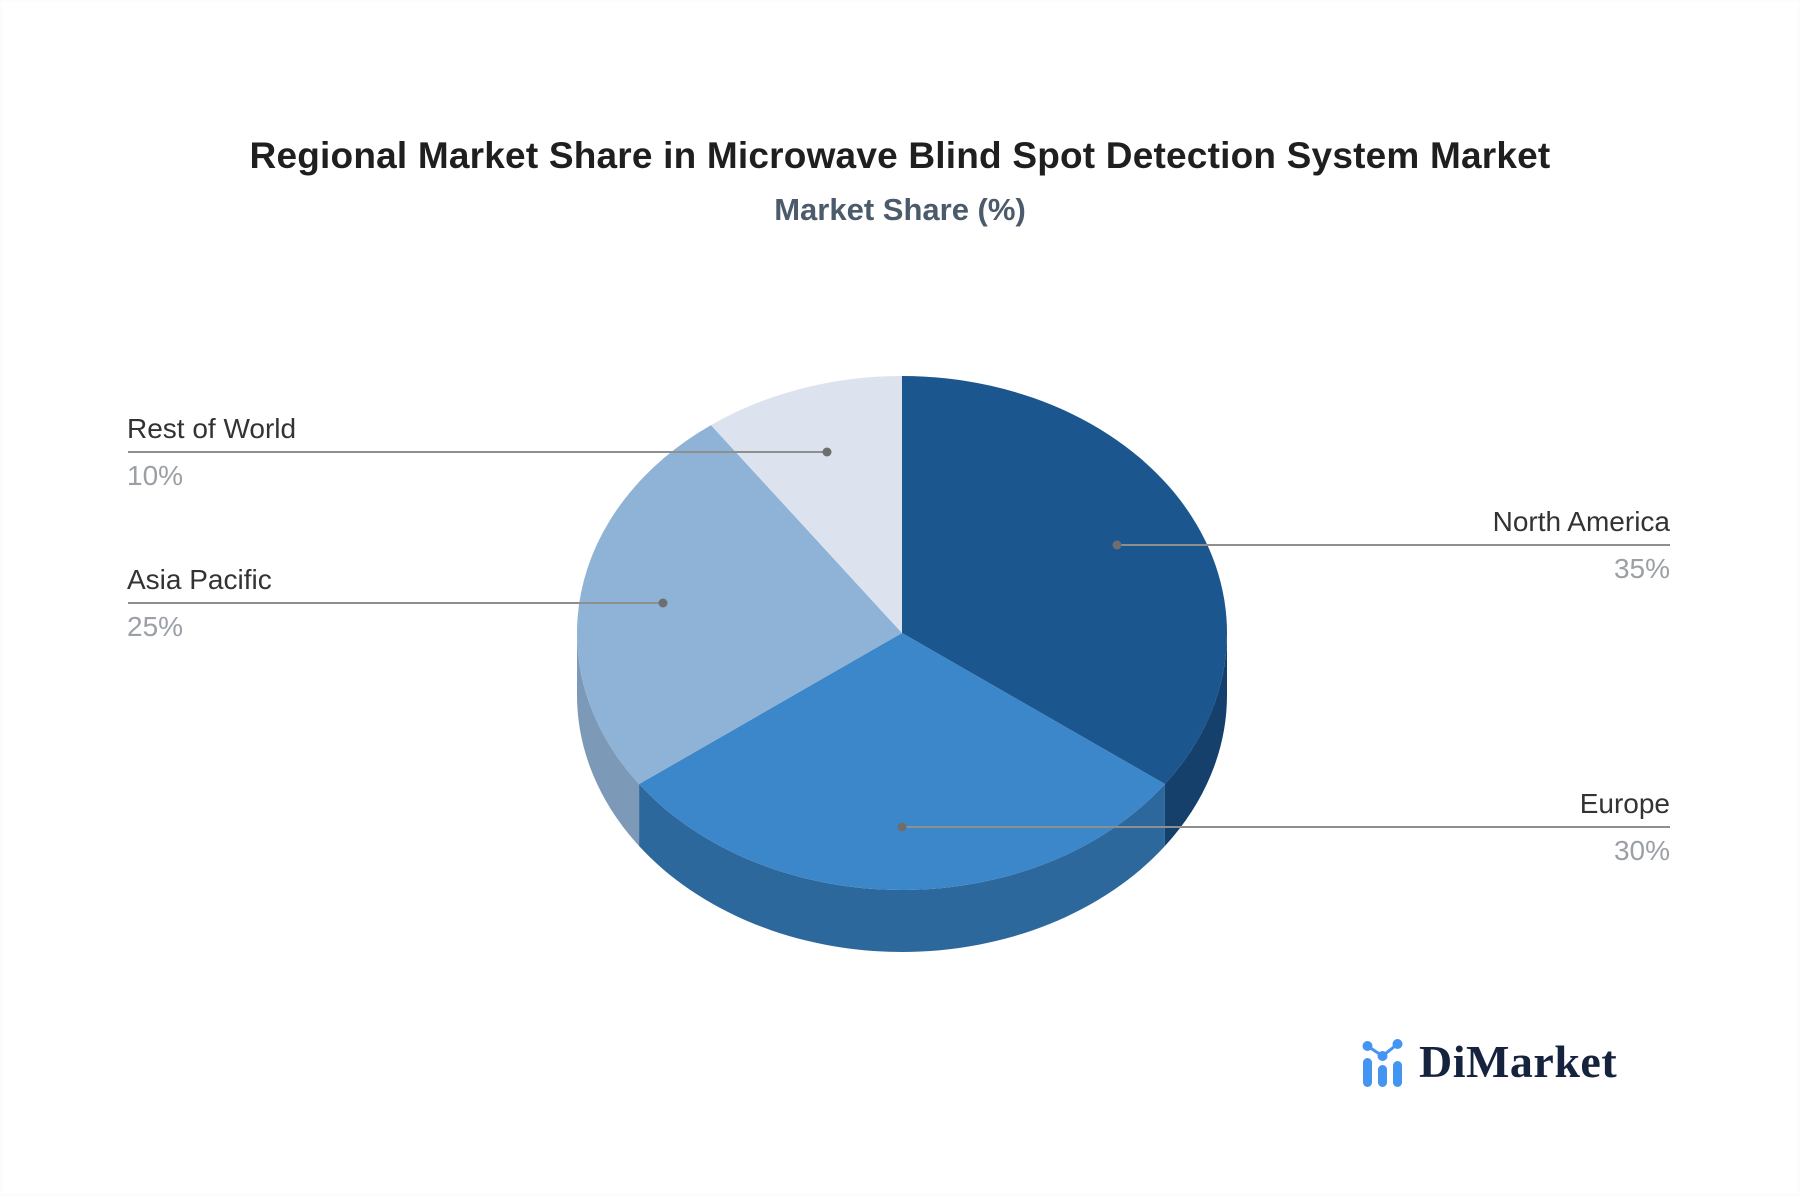 This screenshot has width=1800, height=1196. I want to click on logo-text: DiMarket, so click(1518, 1061).